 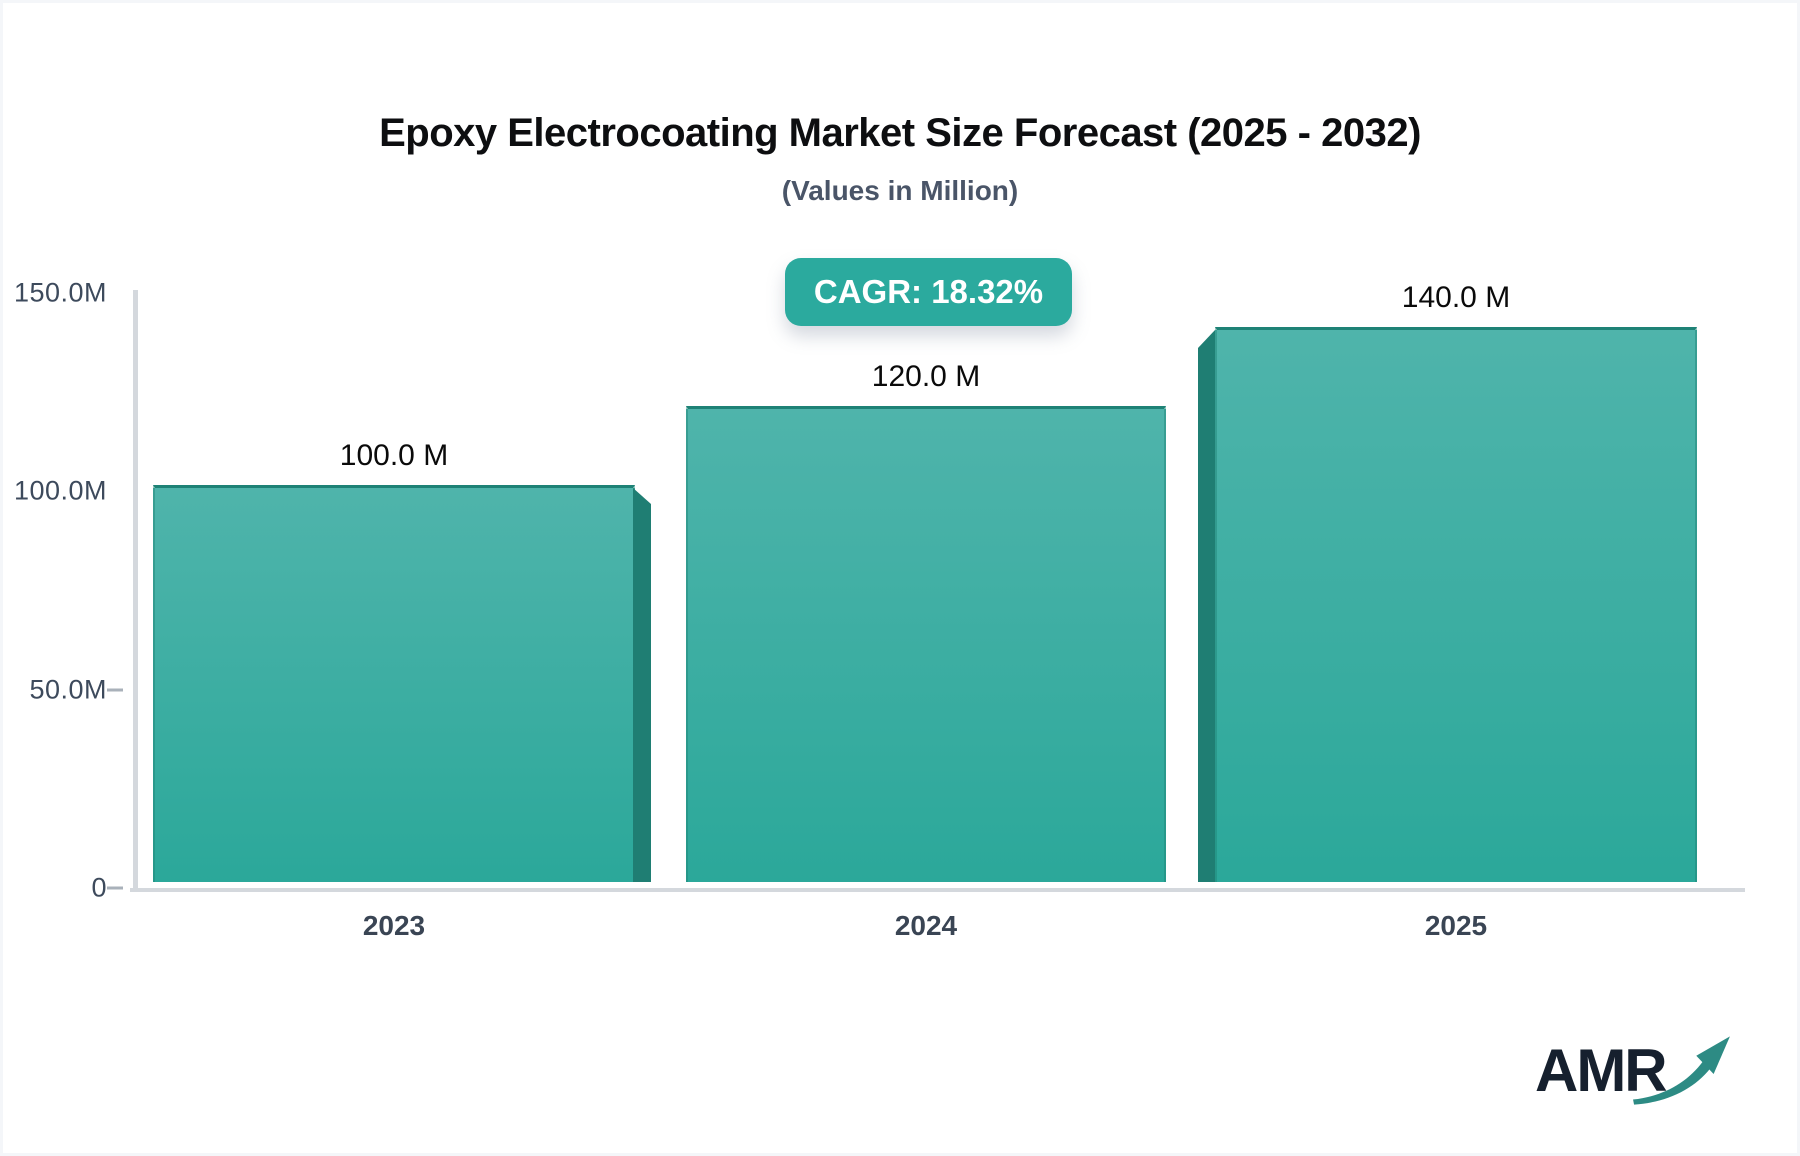 What do you see at coordinates (926, 376) in the screenshot?
I see `bar-value-label: 120.0 M` at bounding box center [926, 376].